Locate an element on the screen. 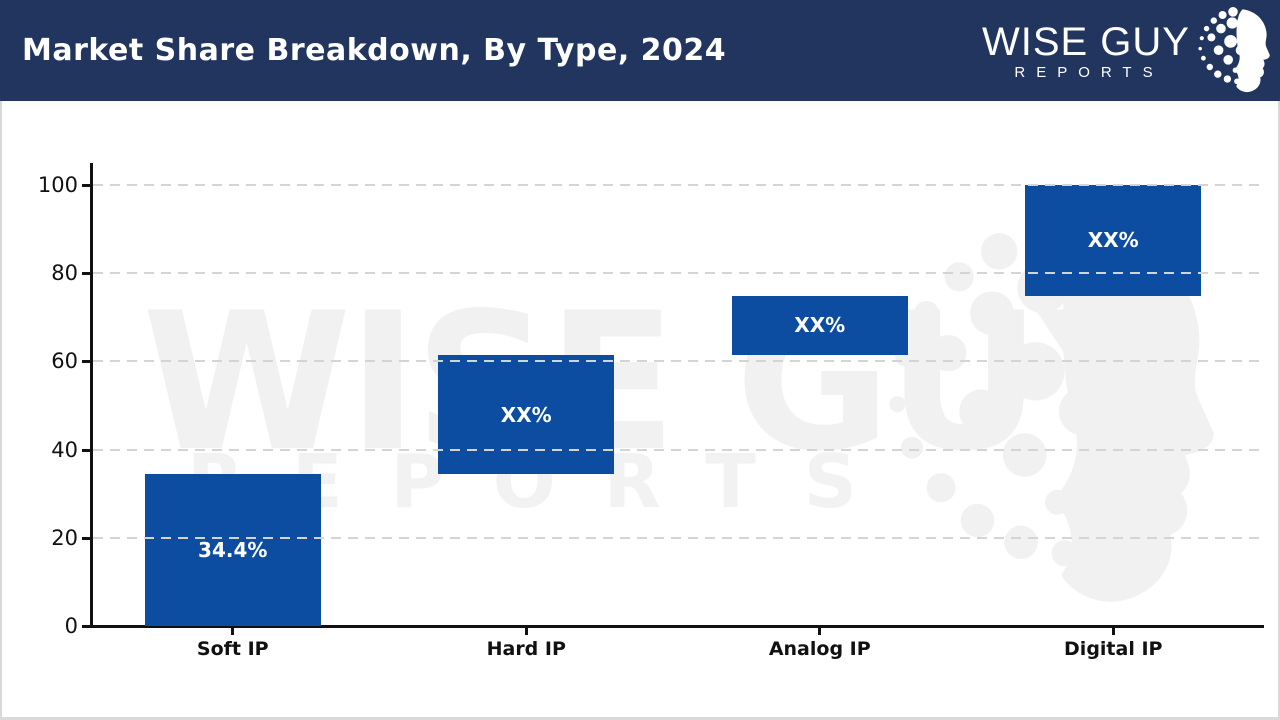 The height and width of the screenshot is (720, 1280). y-axis is located at coordinates (91, 395).